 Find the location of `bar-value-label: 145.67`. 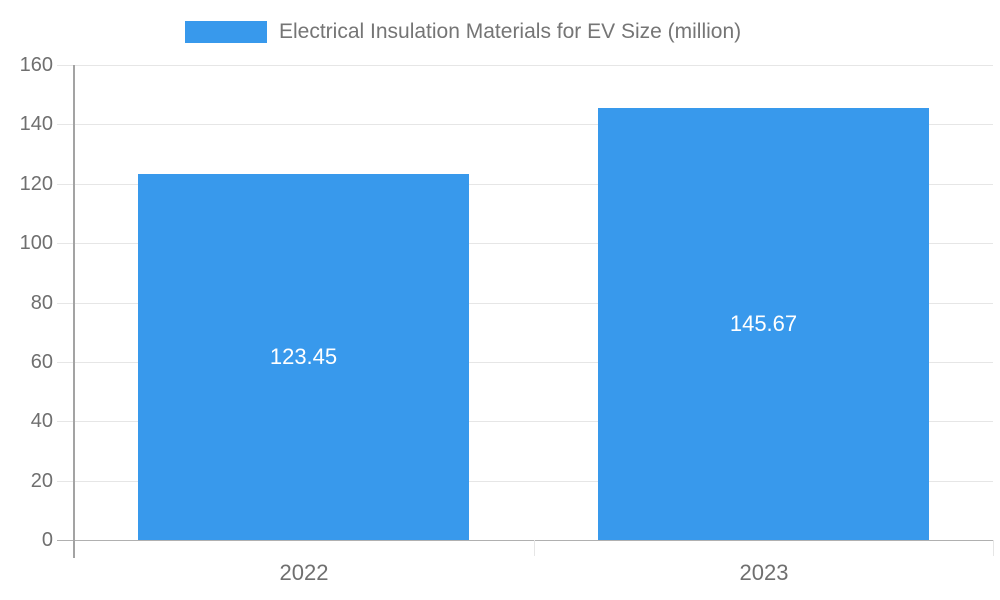

bar-value-label: 145.67 is located at coordinates (763, 323).